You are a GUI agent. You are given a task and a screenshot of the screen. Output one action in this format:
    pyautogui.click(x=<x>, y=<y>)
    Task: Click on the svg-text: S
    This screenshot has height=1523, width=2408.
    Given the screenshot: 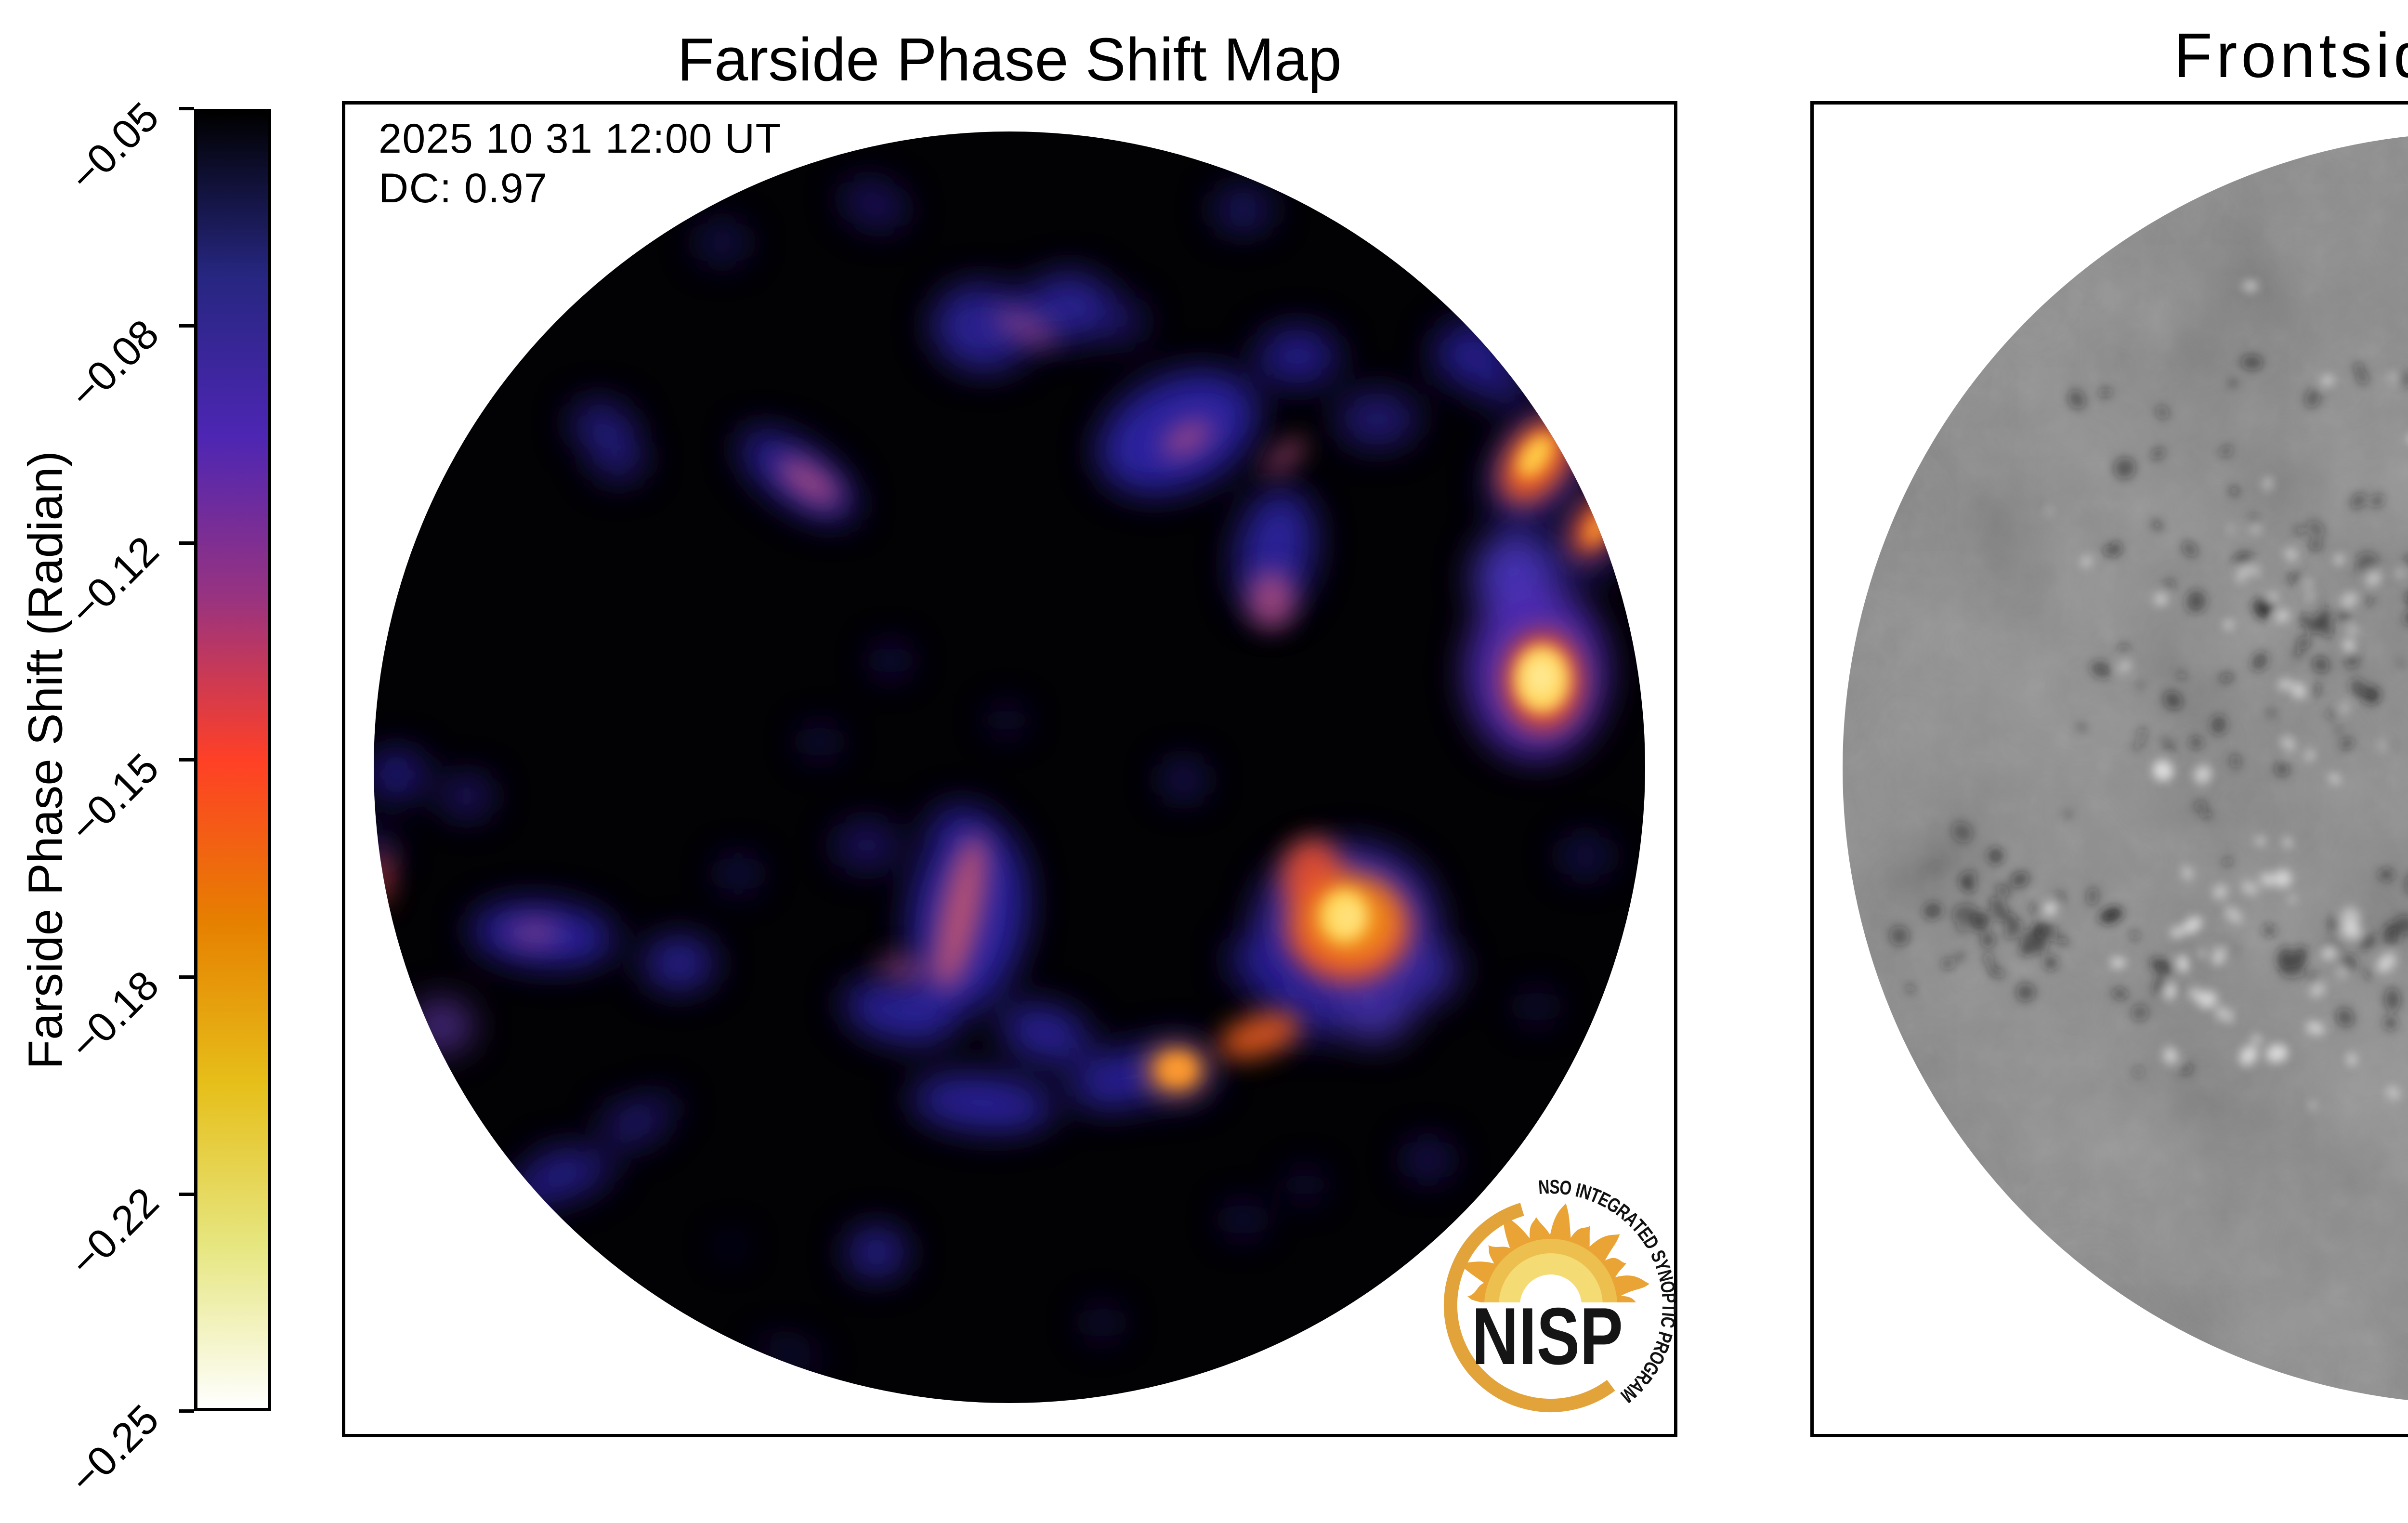 What is the action you would take?
    pyautogui.click(x=1554, y=1187)
    